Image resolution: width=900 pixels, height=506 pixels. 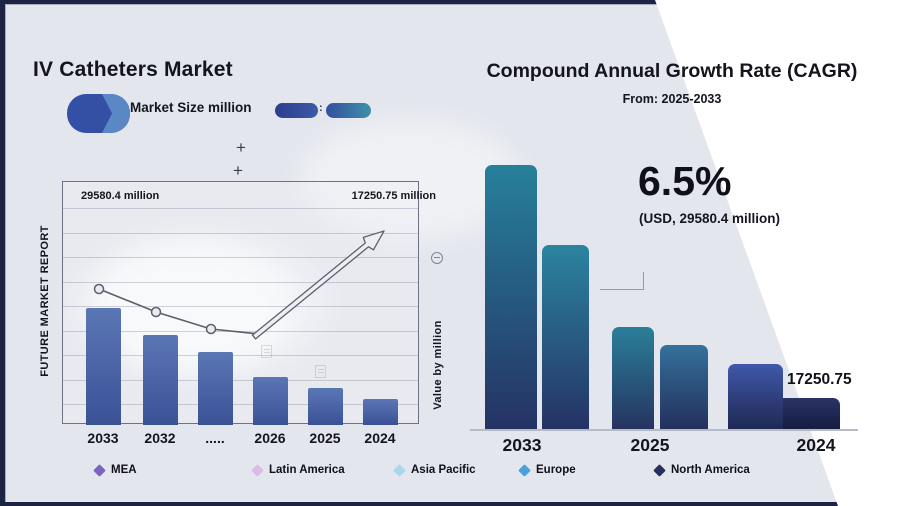 What do you see at coordinates (672, 99) in the screenshot?
I see `right-chart-subtitle: From: 2025-2033` at bounding box center [672, 99].